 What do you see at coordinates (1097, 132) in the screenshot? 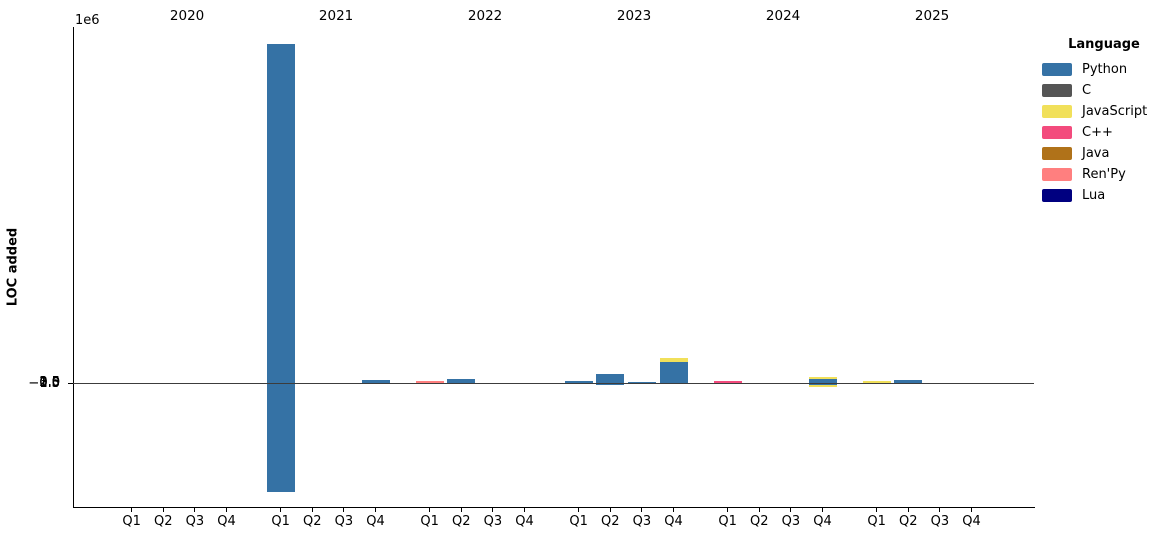
I see `legend-item-label: C++` at bounding box center [1097, 132].